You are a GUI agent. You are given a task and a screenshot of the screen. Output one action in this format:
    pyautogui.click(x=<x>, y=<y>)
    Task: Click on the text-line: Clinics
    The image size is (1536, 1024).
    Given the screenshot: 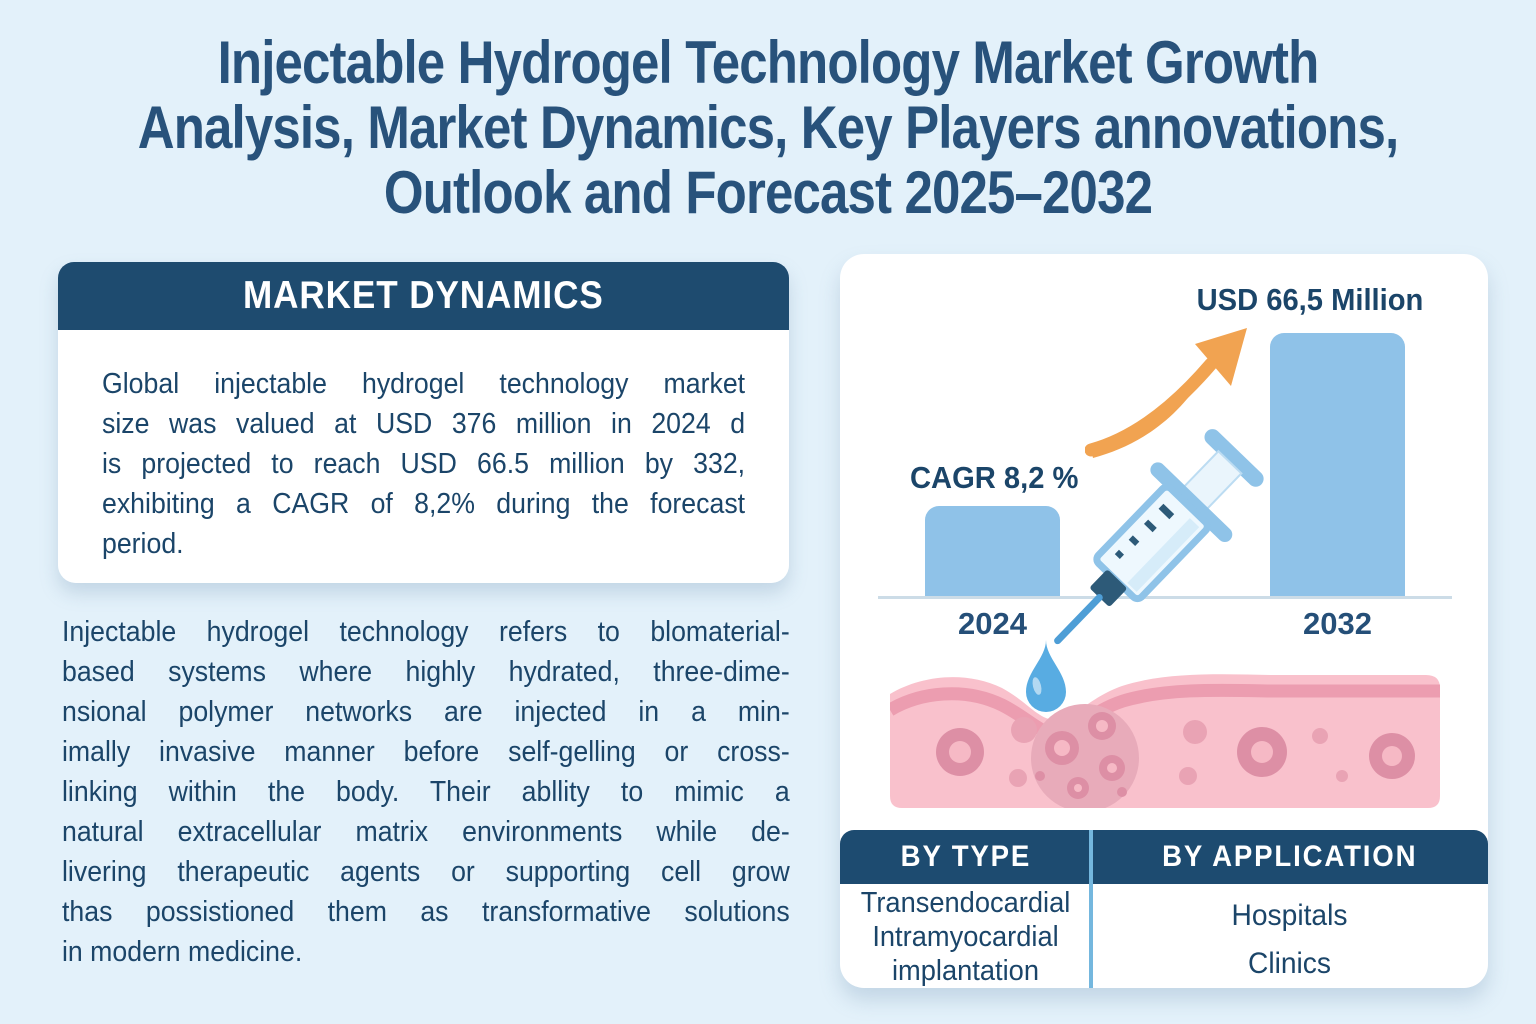 What is the action you would take?
    pyautogui.click(x=1289, y=963)
    